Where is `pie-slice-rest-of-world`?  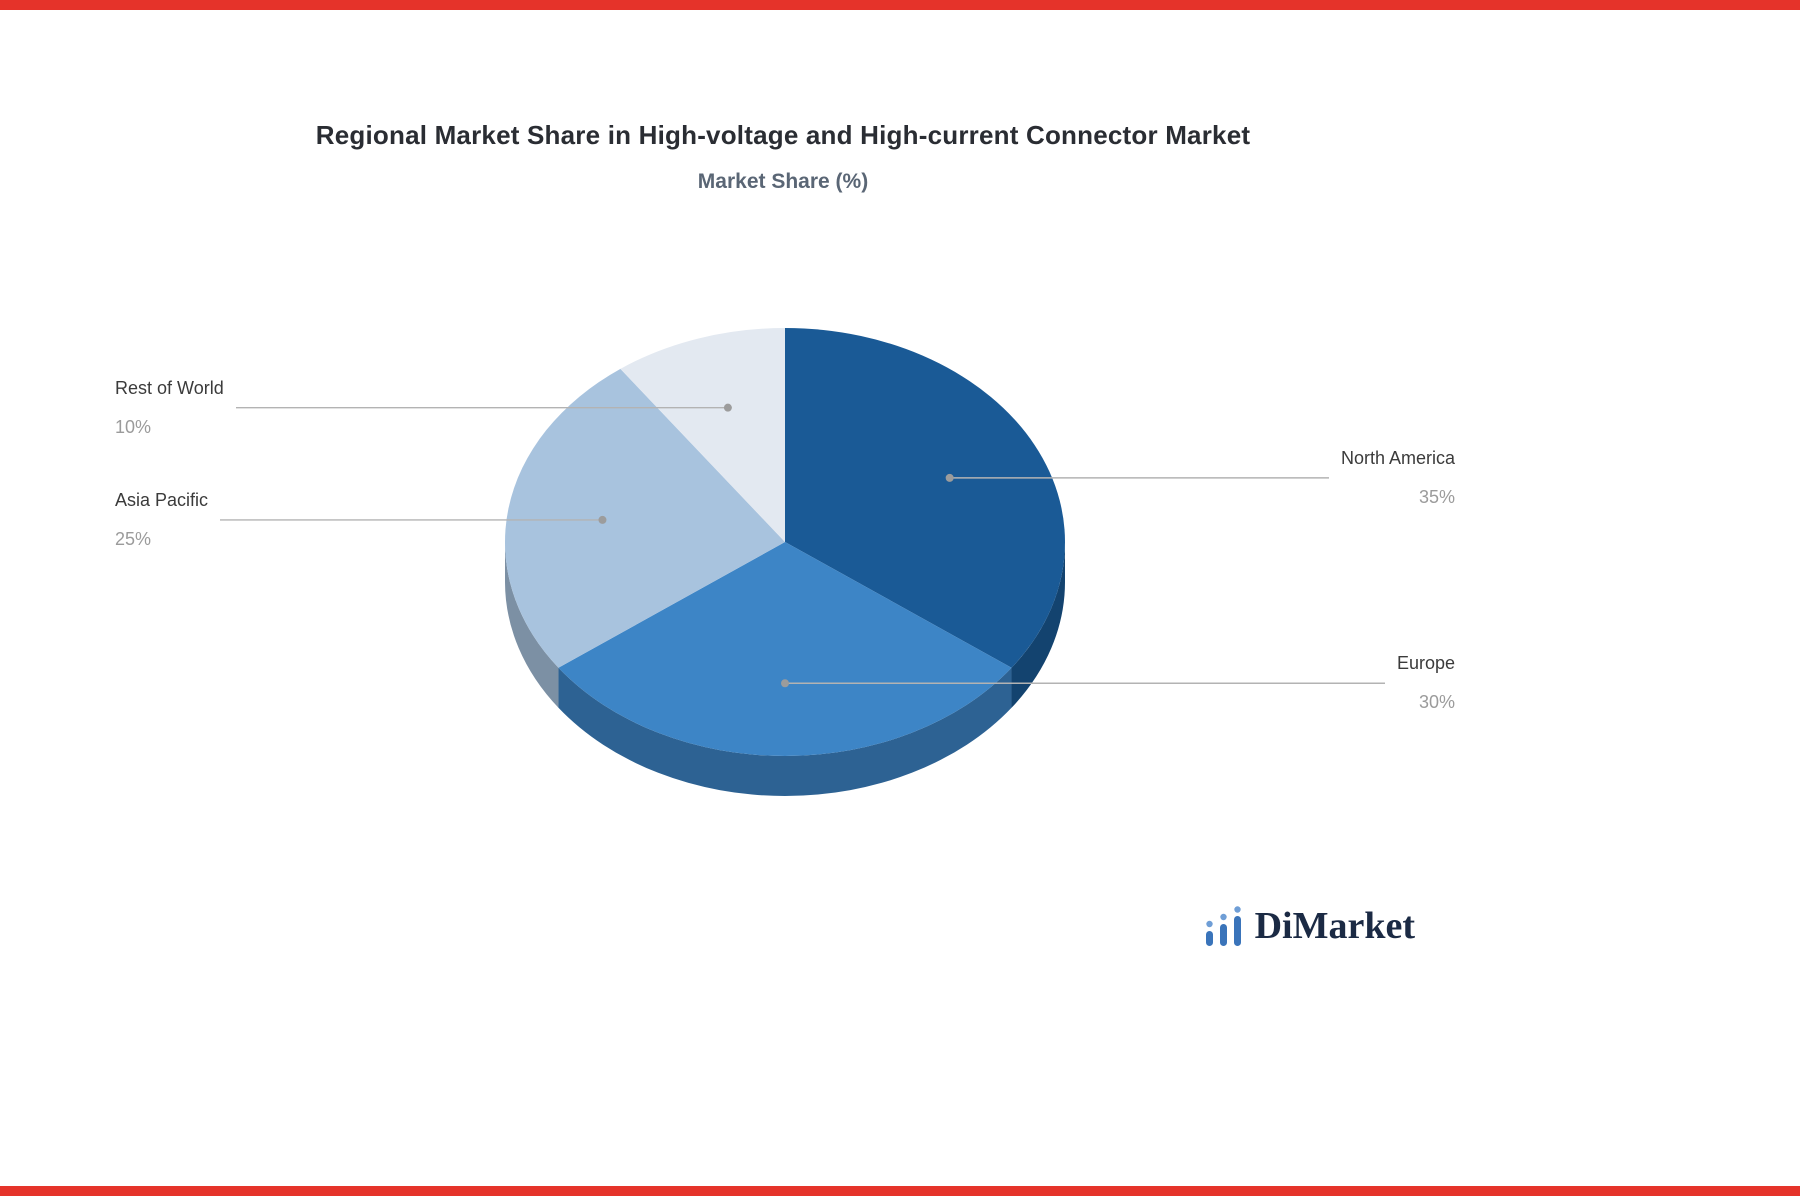
pie-slice-rest-of-world is located at coordinates (702, 435).